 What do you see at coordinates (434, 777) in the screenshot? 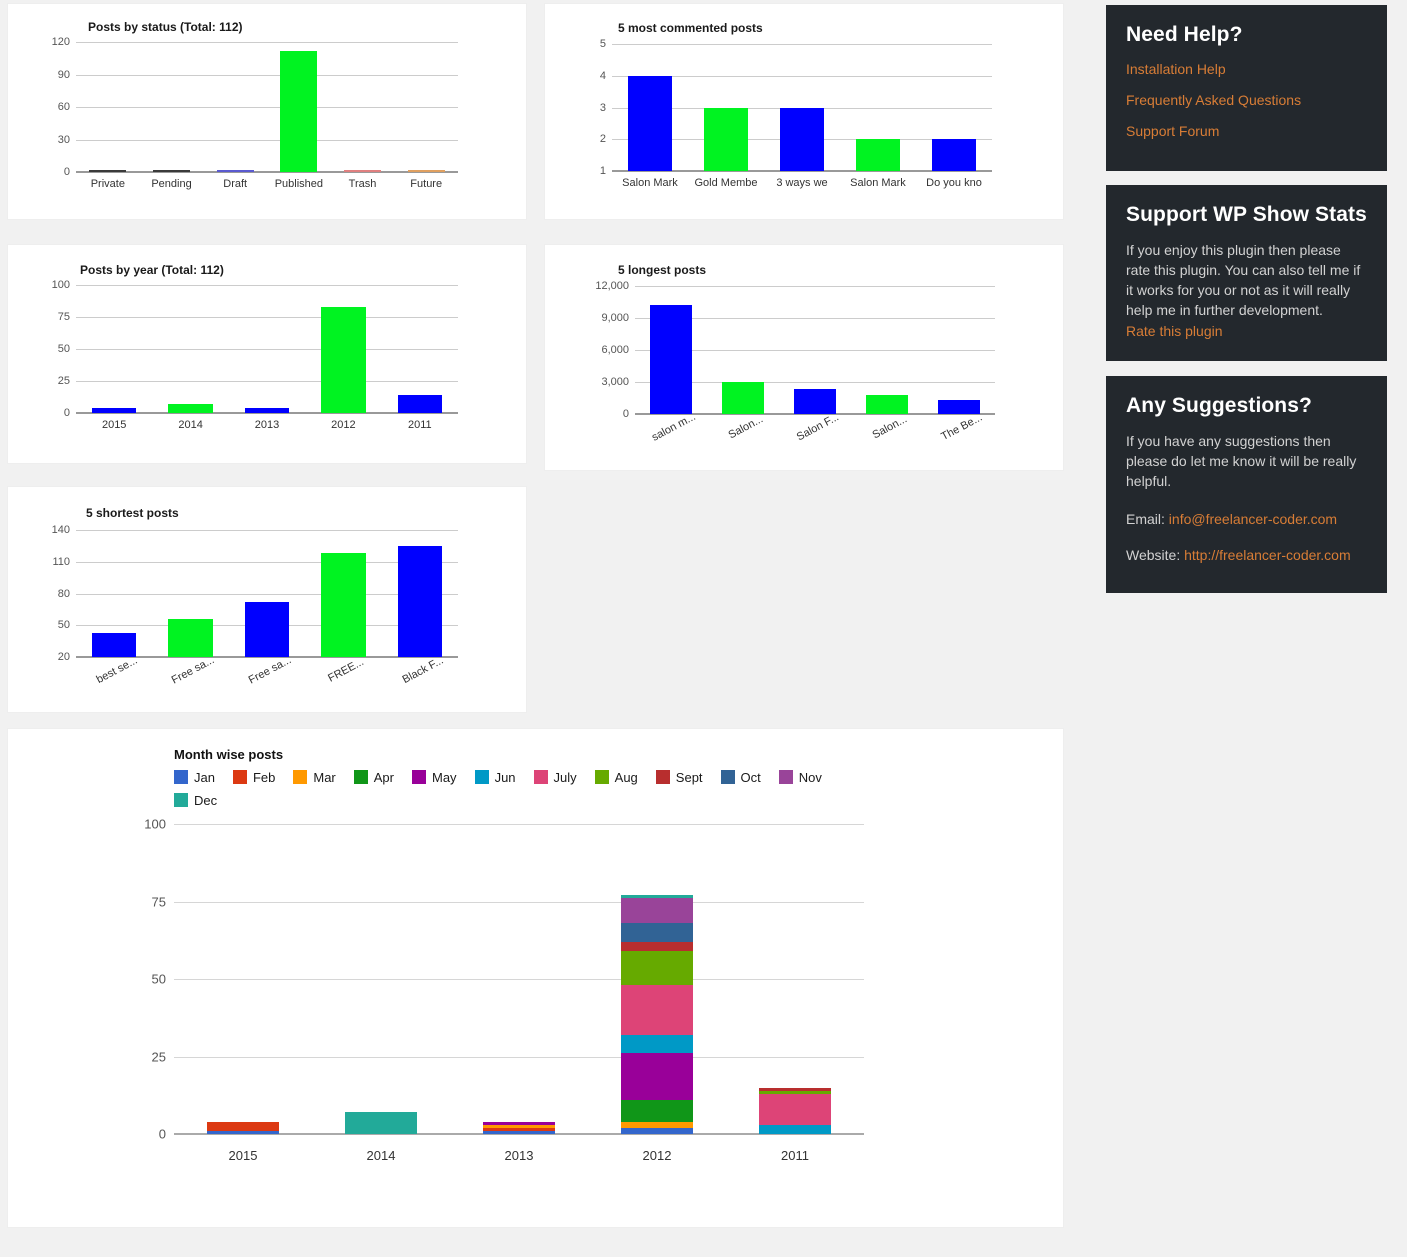
I see `legend-item-may: May` at bounding box center [434, 777].